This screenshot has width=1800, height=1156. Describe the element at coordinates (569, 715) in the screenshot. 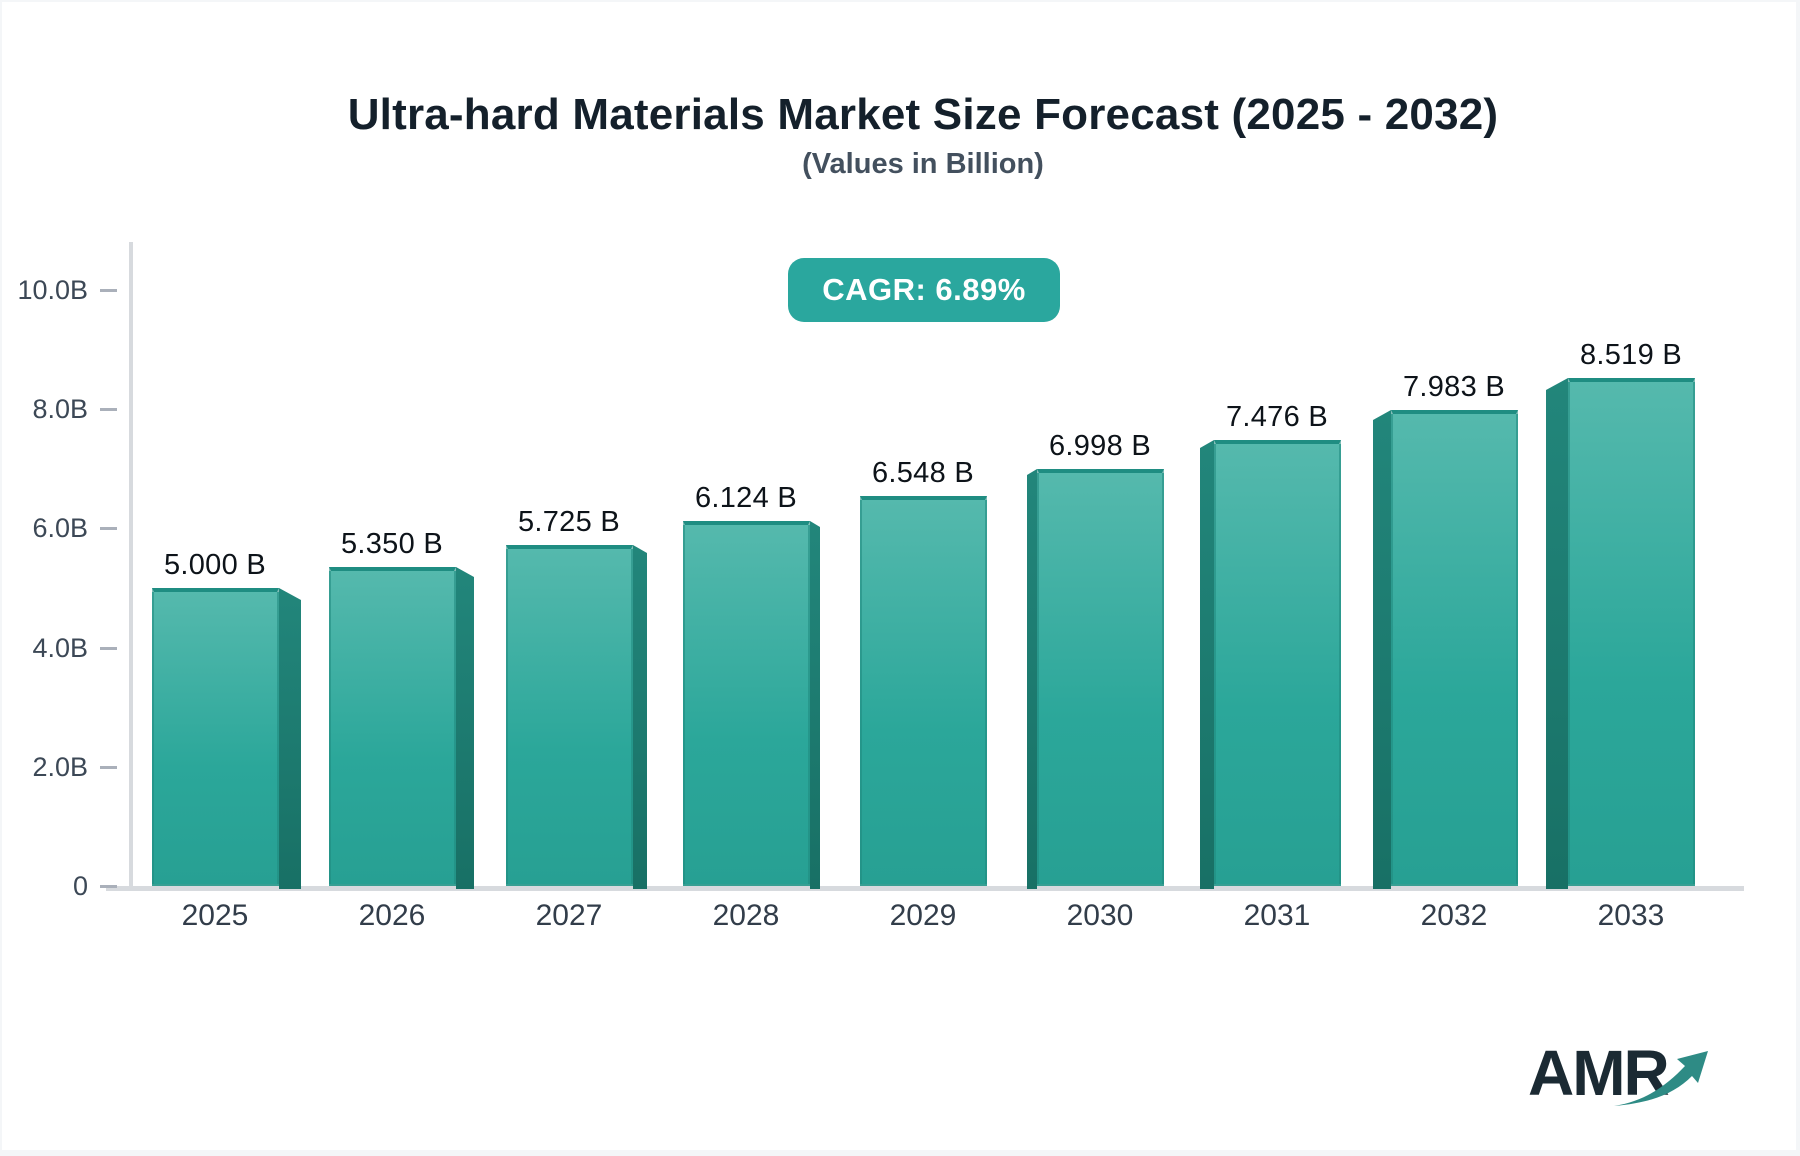

I see `bar-2027` at that location.